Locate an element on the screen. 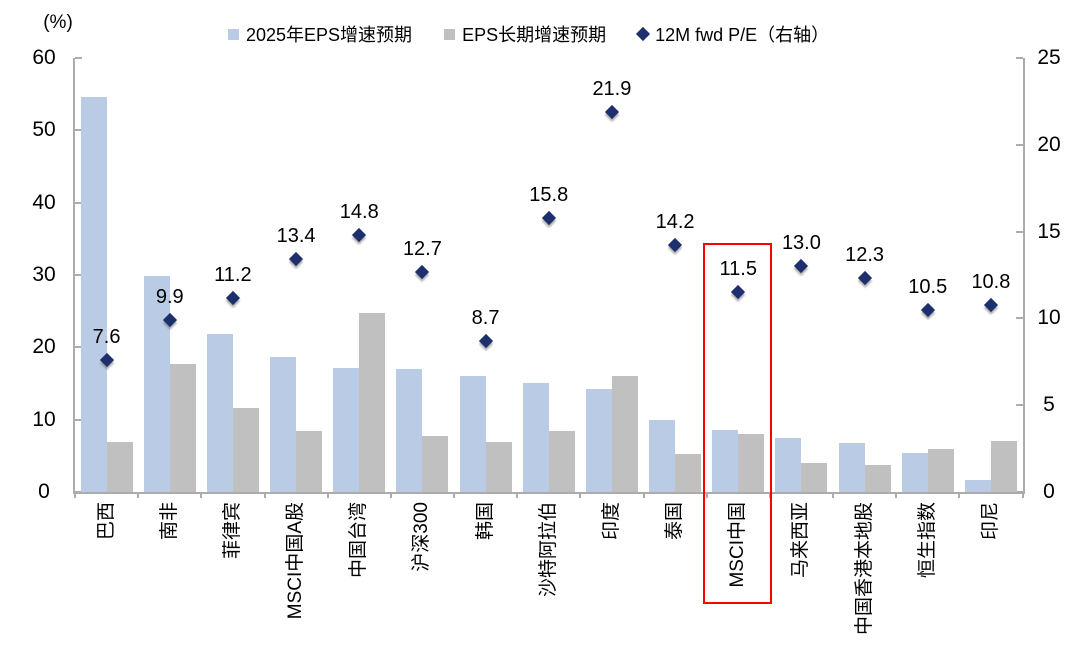 The image size is (1080, 655). left-axis-tick-label: 60 is located at coordinates (44, 57).